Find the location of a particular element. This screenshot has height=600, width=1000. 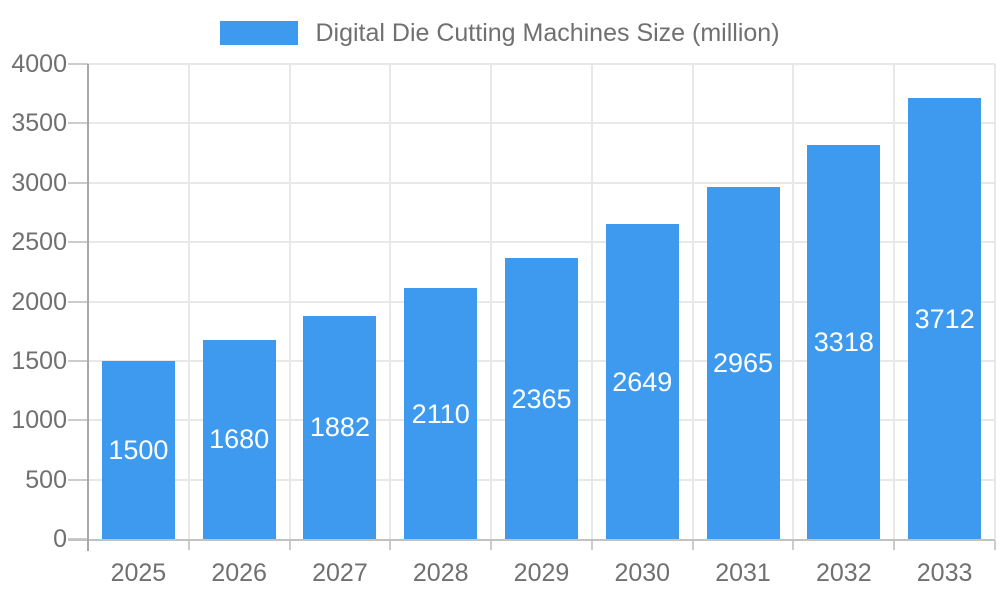

bar-value-label: 1680 is located at coordinates (239, 439).